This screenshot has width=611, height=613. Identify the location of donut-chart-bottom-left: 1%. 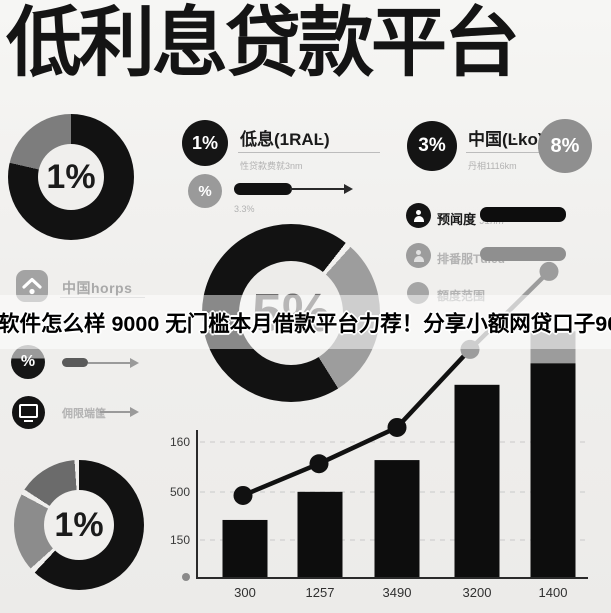
(79, 525).